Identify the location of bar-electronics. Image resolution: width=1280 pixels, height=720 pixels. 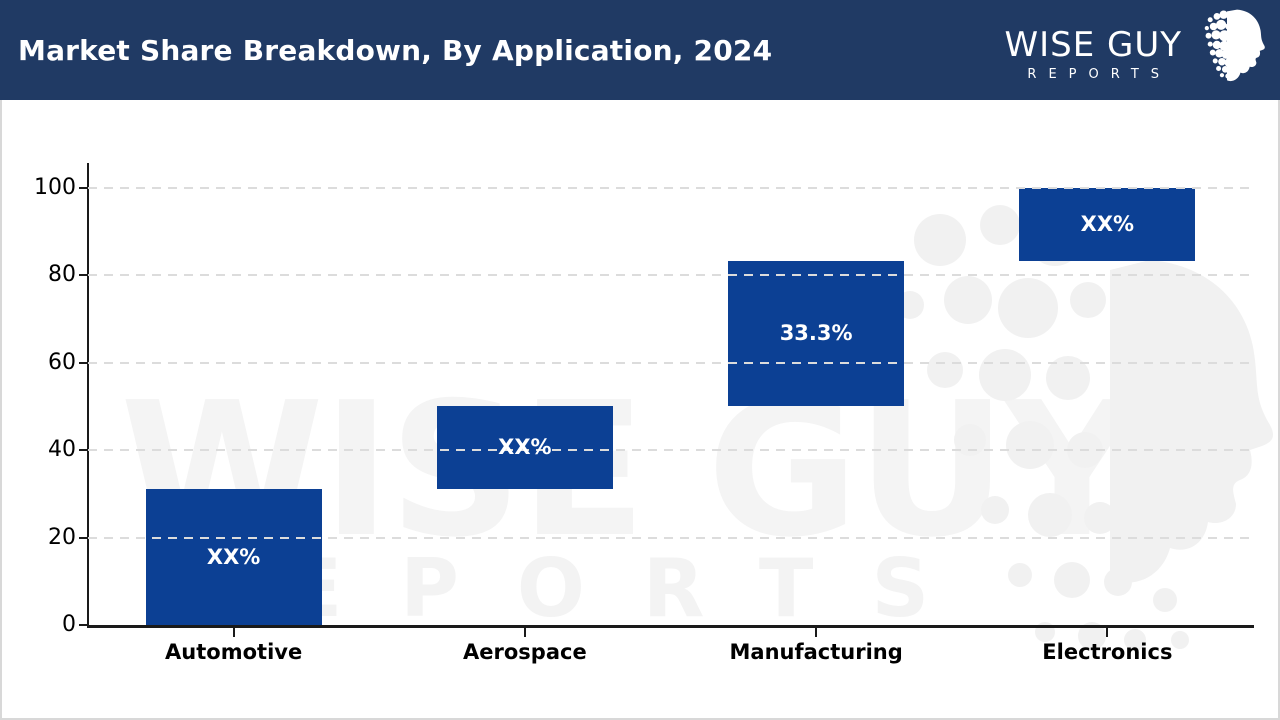
(1107, 224).